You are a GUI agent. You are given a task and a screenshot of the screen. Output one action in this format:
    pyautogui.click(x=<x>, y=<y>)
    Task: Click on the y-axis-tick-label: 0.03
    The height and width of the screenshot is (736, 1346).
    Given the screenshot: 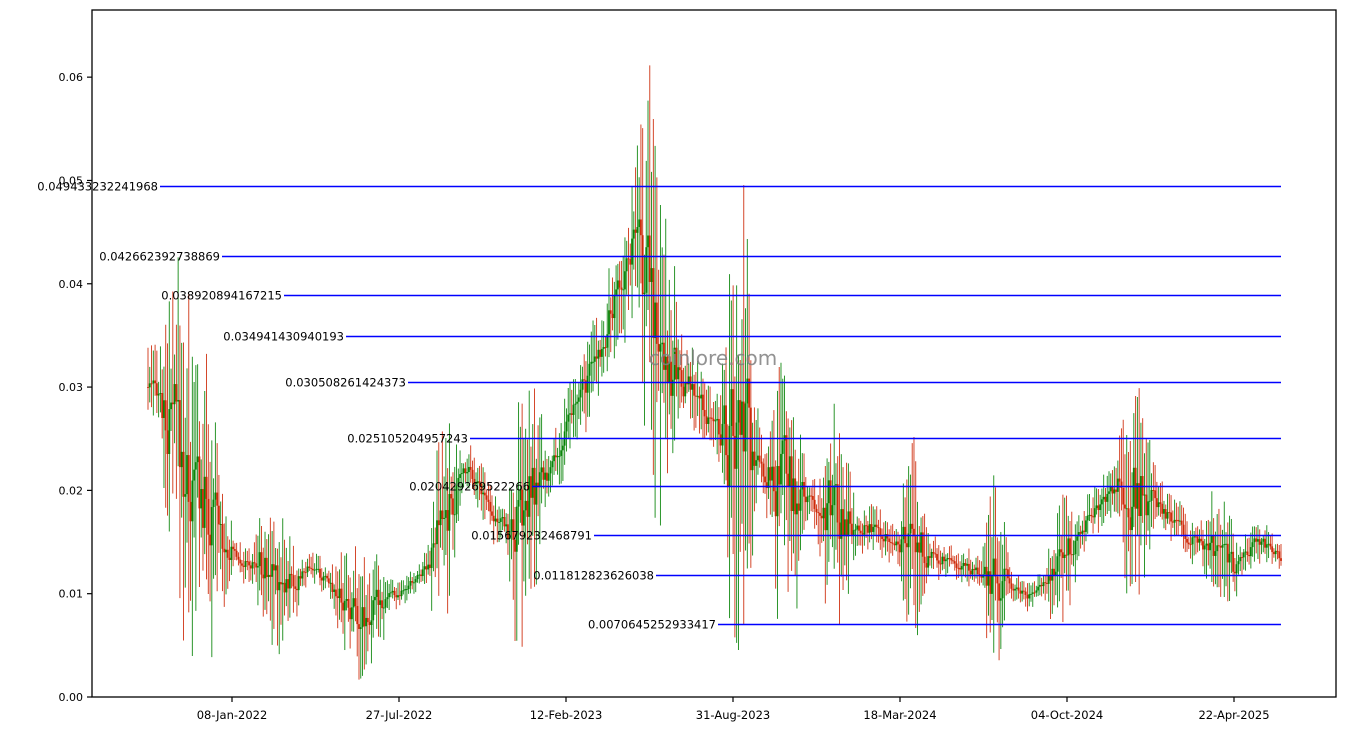 What is the action you would take?
    pyautogui.click(x=71, y=387)
    